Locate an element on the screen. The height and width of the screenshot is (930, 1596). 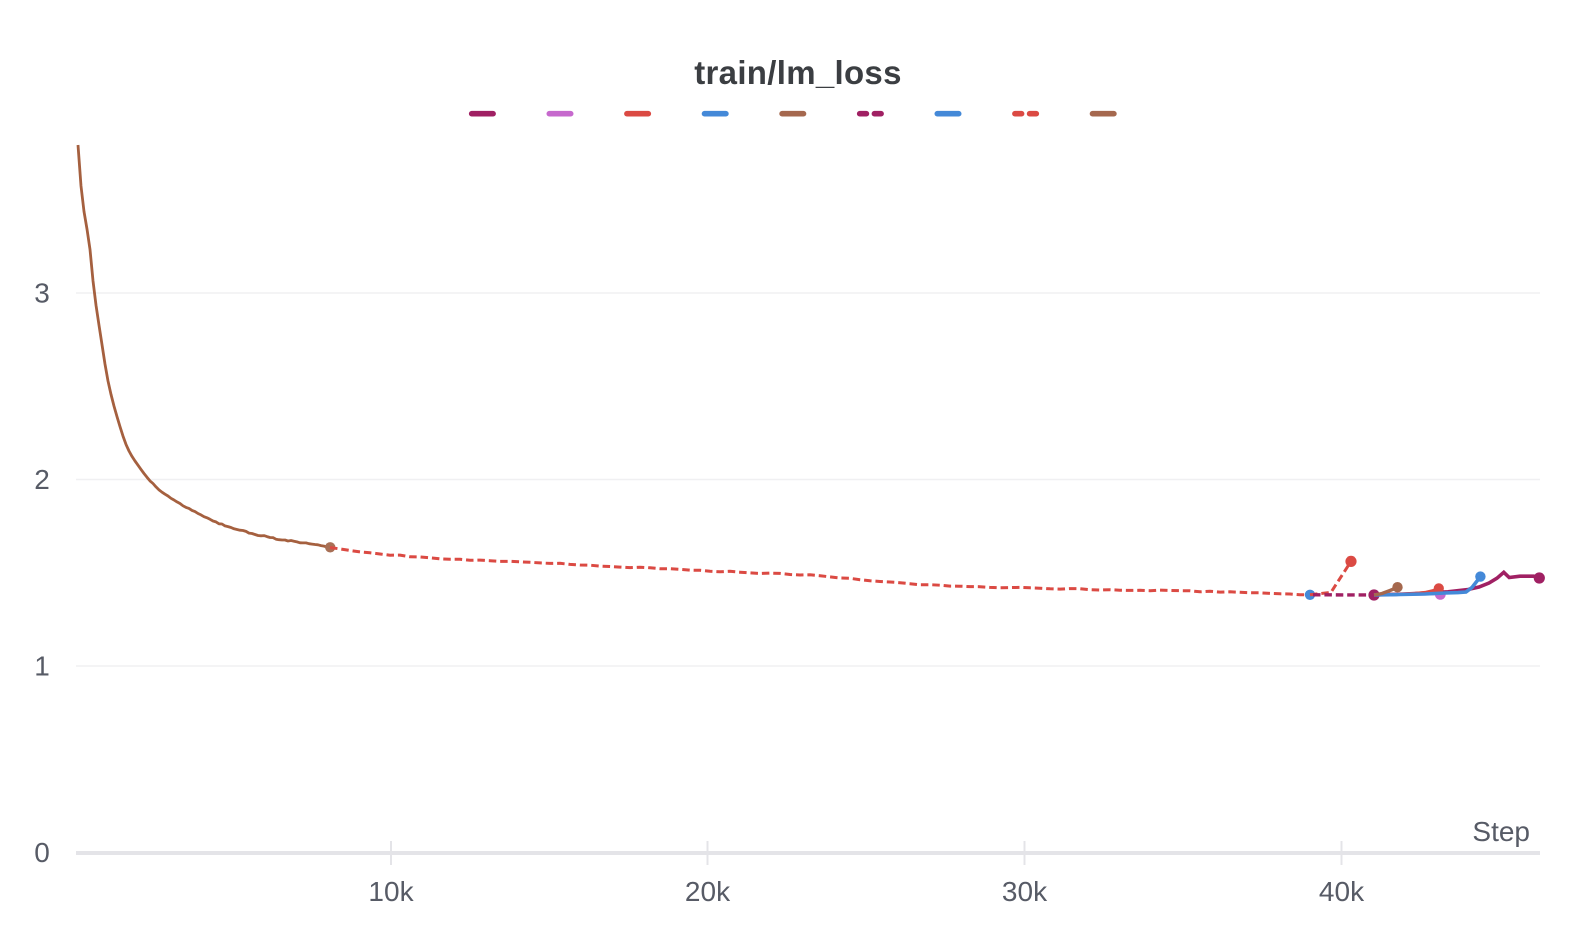
svg-text: 10k is located at coordinates (391, 891).